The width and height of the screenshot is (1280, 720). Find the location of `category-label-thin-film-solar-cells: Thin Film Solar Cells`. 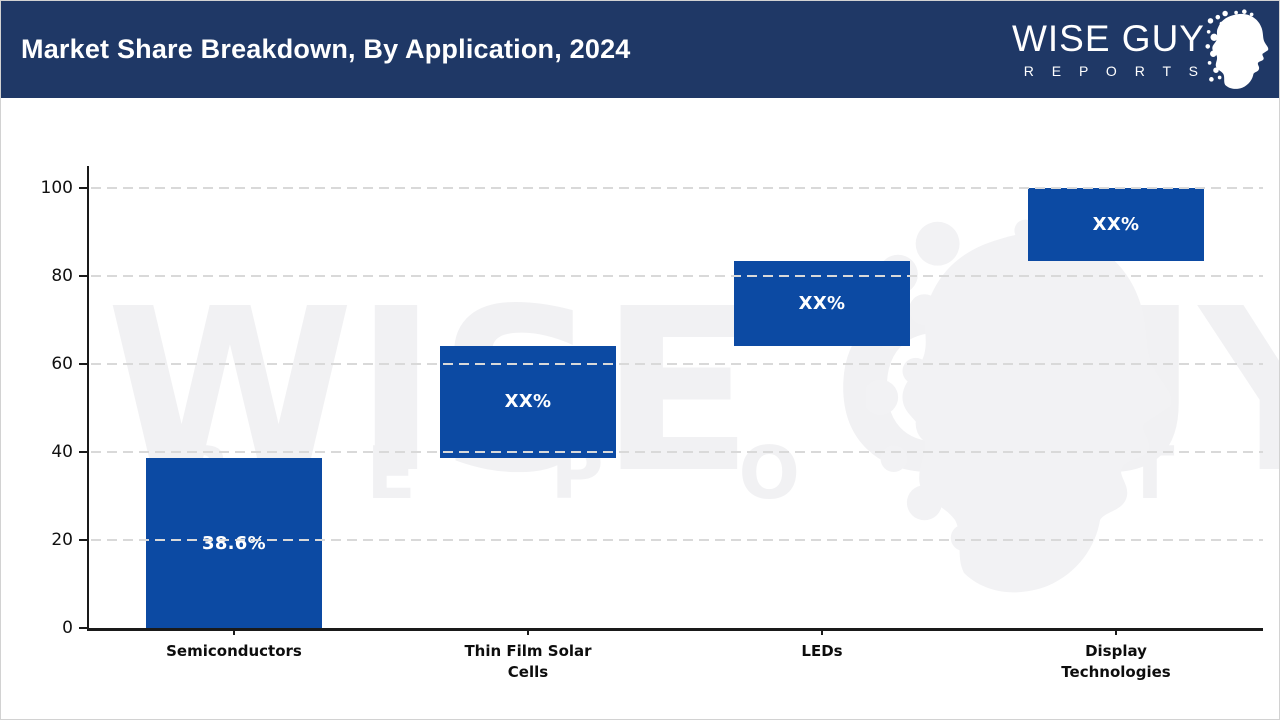

category-label-thin-film-solar-cells: Thin Film Solar Cells is located at coordinates (528, 662).